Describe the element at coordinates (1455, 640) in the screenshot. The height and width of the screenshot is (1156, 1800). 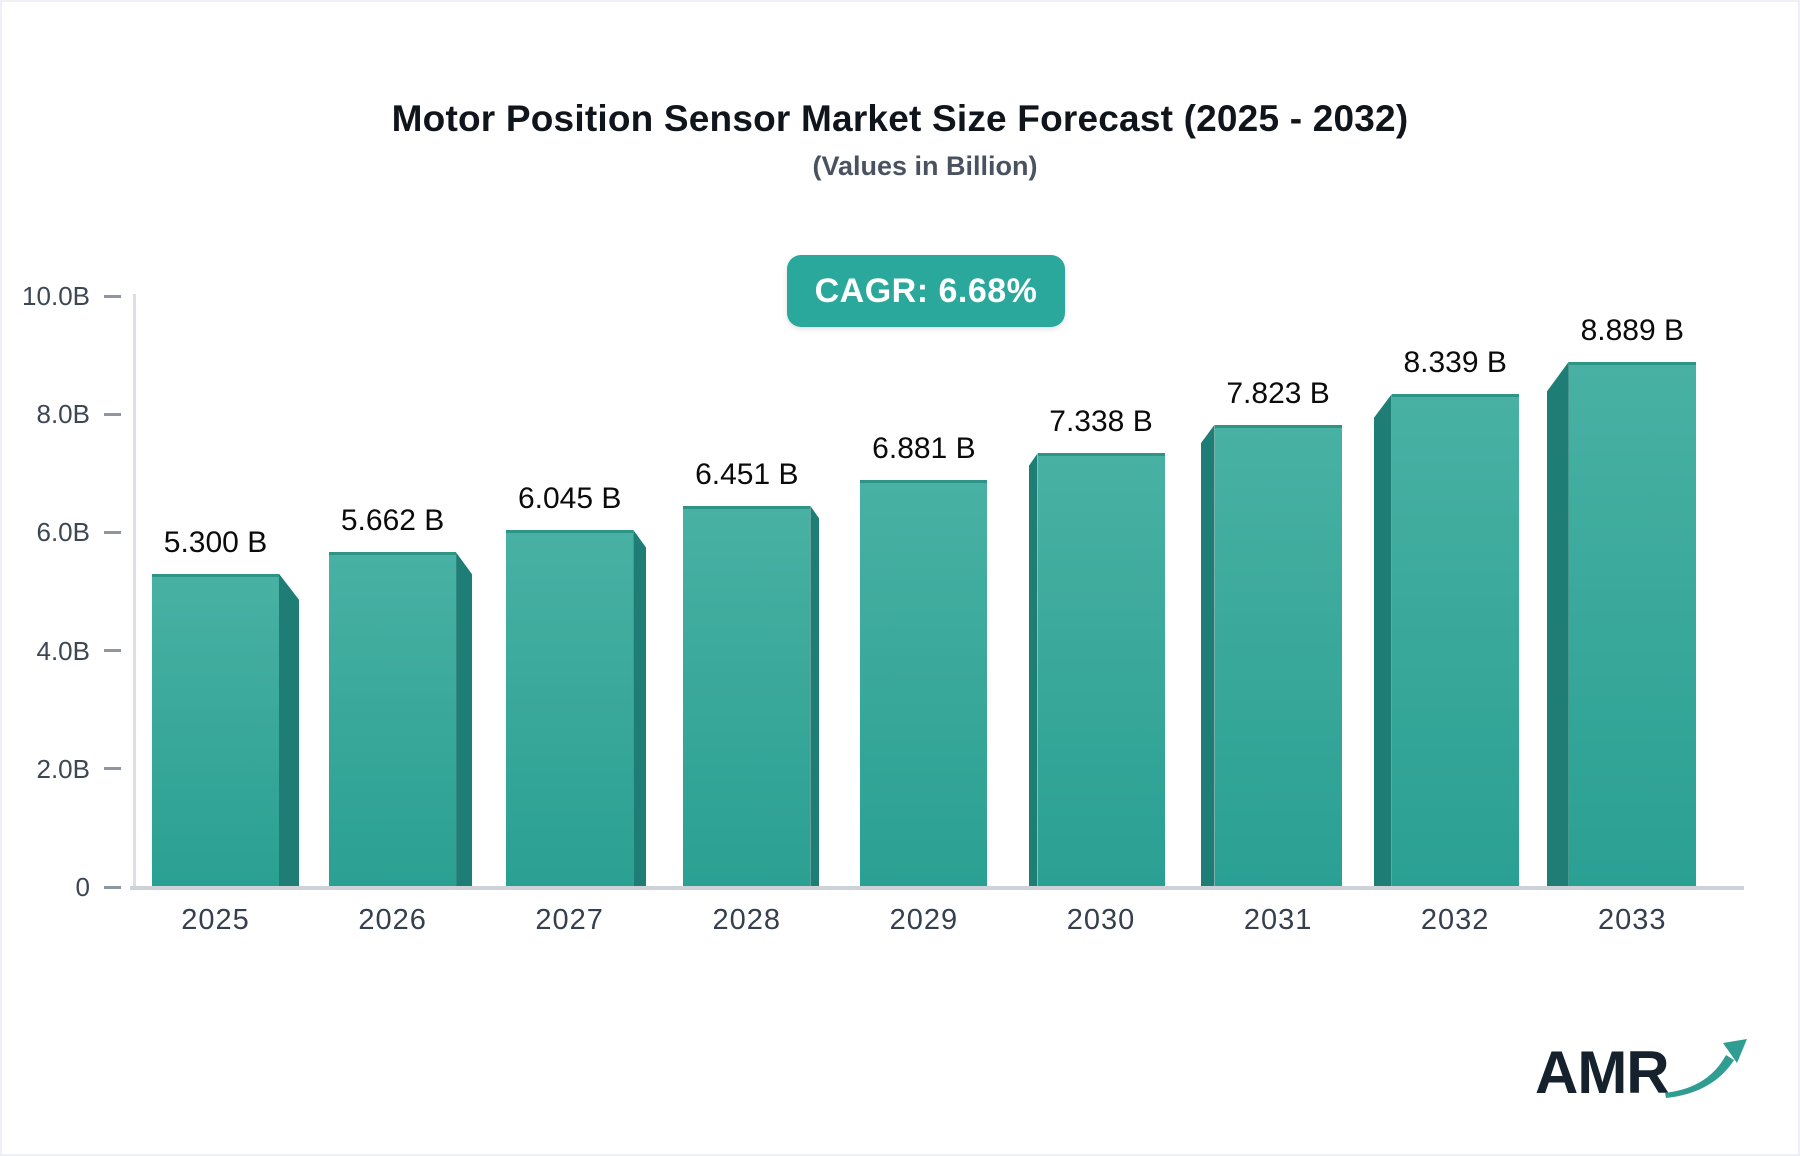
I see `bar-2032` at that location.